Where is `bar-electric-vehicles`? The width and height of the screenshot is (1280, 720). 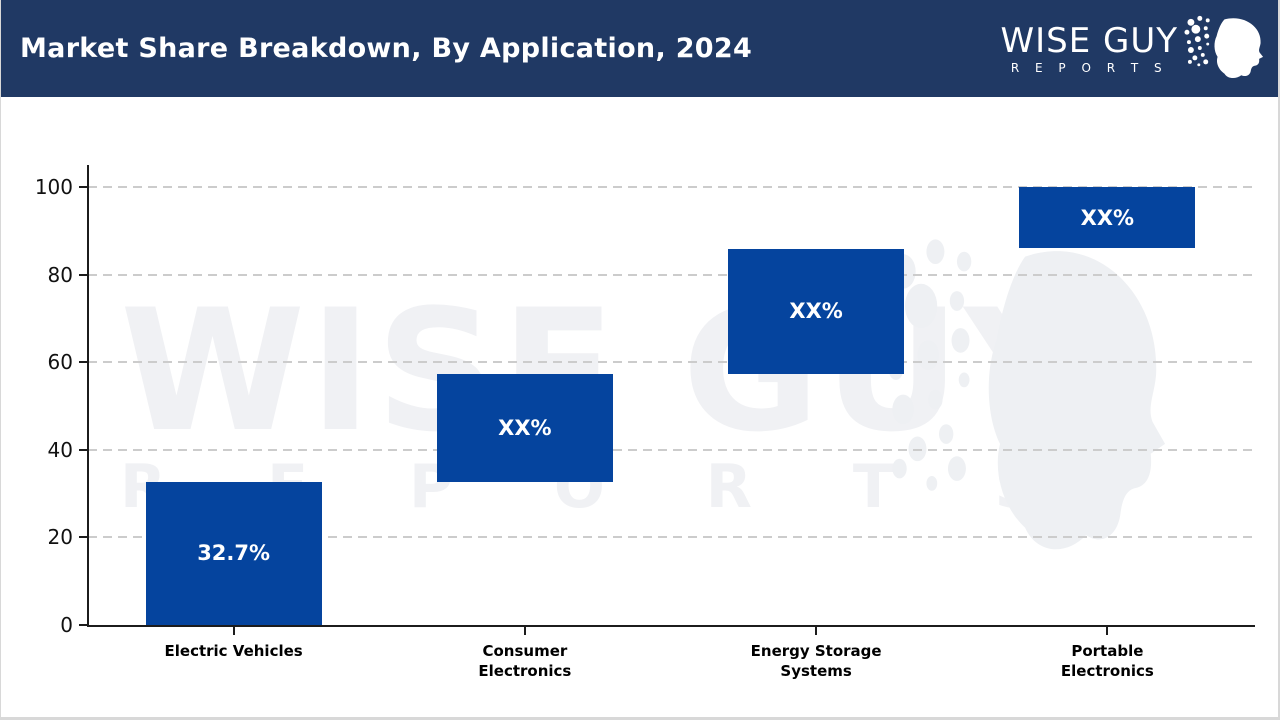
bar-electric-vehicles is located at coordinates (233, 553).